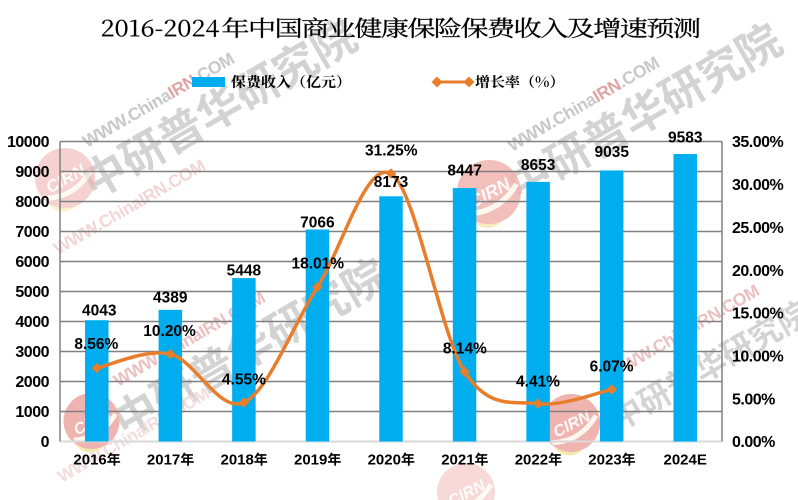 This screenshot has height=500, width=798. I want to click on svg-text: 5000, so click(32, 292).